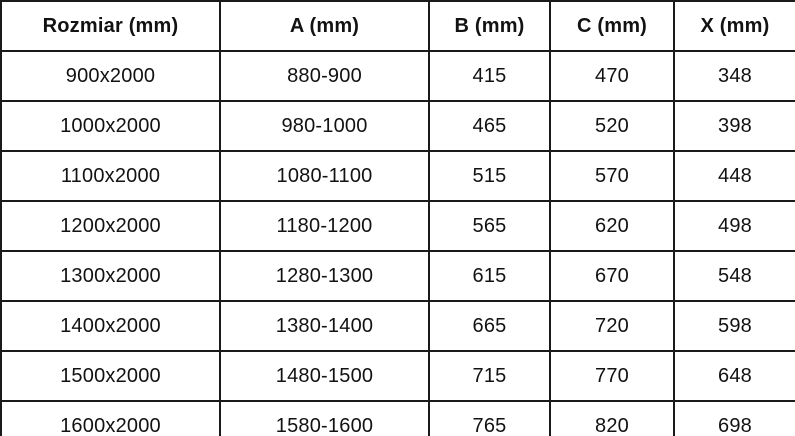 The image size is (795, 436). Describe the element at coordinates (734, 418) in the screenshot. I see `table-cell-x: 698` at that location.